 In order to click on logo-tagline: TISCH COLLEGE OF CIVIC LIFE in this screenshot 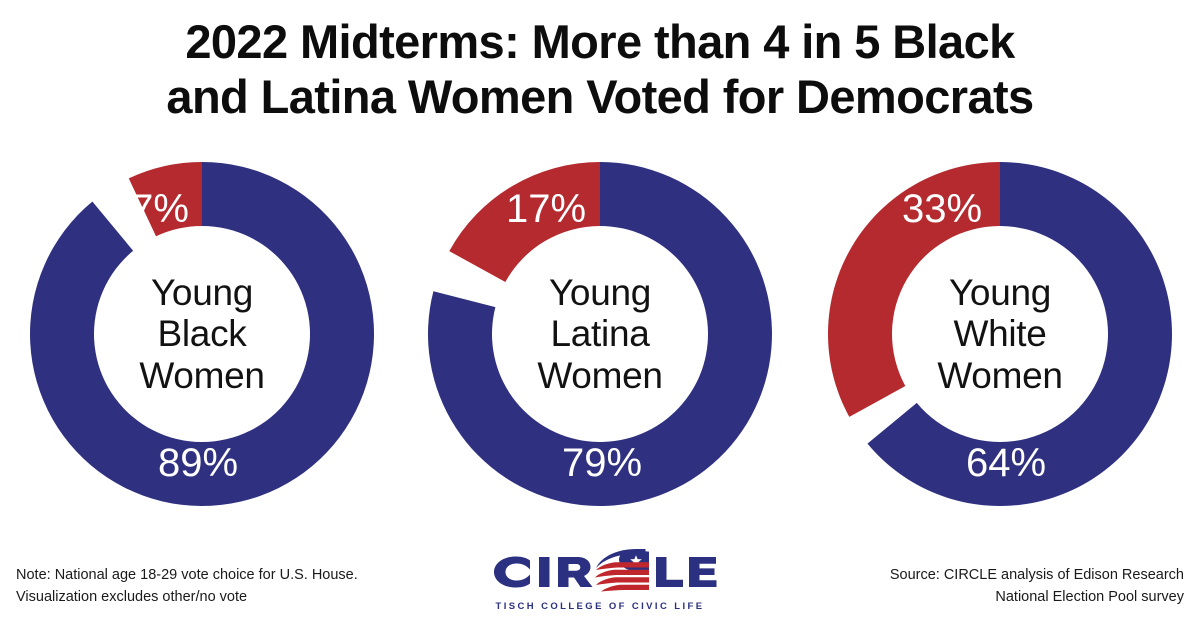, I will do `click(600, 606)`.